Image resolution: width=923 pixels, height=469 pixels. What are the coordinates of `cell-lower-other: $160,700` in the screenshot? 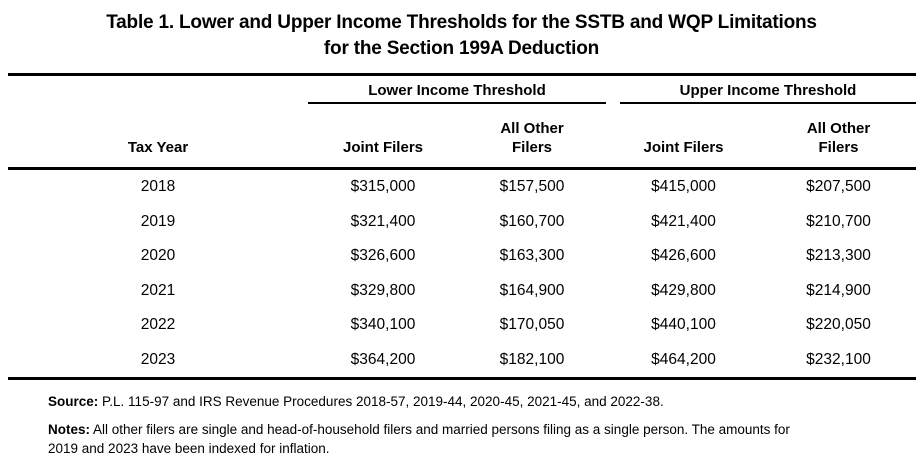 It's located at (532, 221).